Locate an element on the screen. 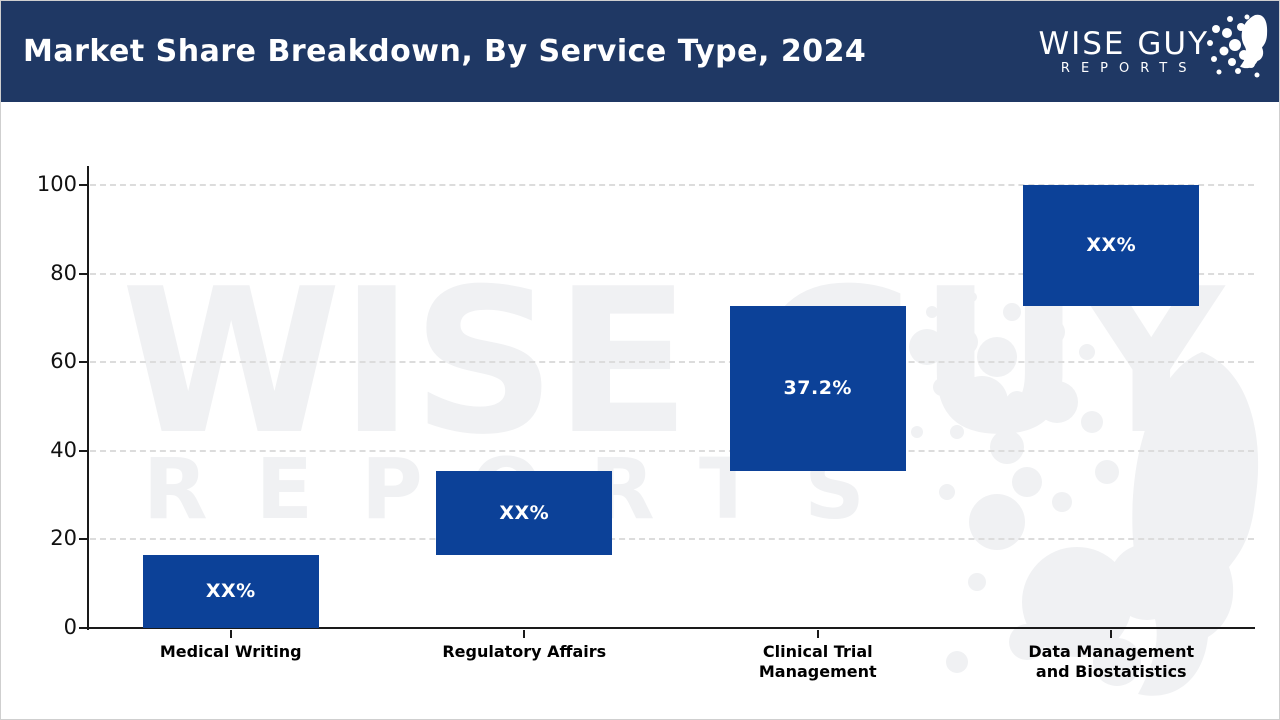 The image size is (1280, 720). y-tick-label: 40 is located at coordinates (63, 449).